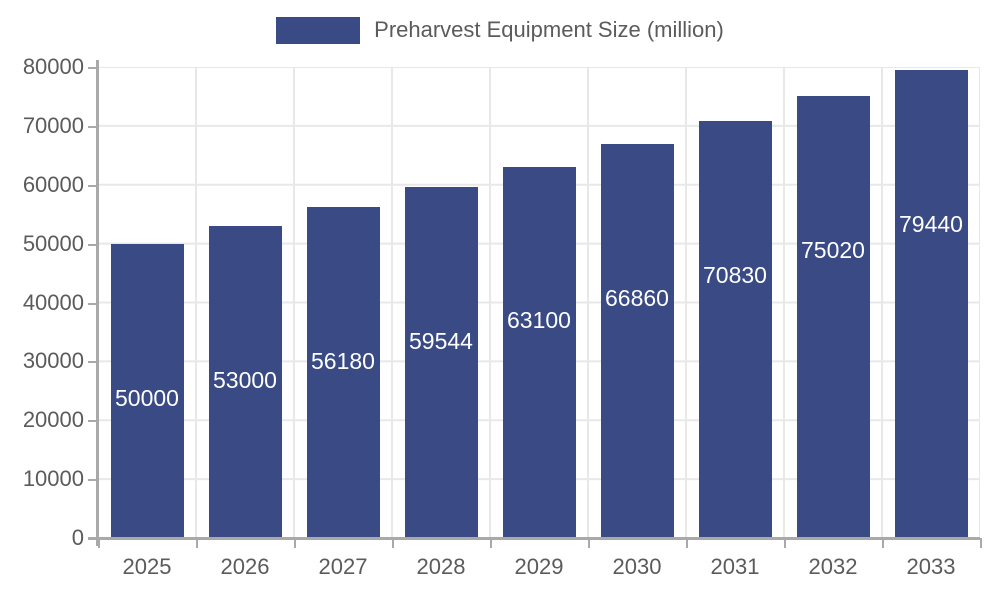 This screenshot has width=1000, height=600. I want to click on y-tick-label: 20000, so click(53, 420).